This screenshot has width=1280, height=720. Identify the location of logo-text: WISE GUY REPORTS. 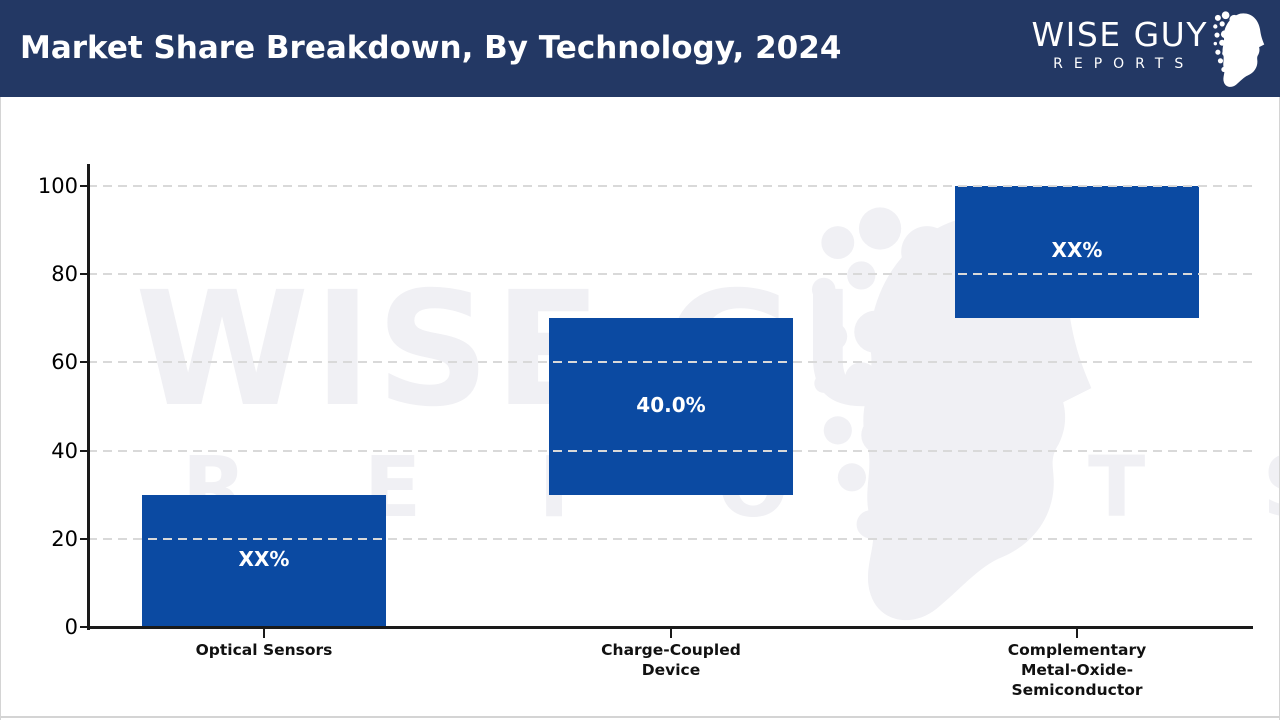
(1119, 44).